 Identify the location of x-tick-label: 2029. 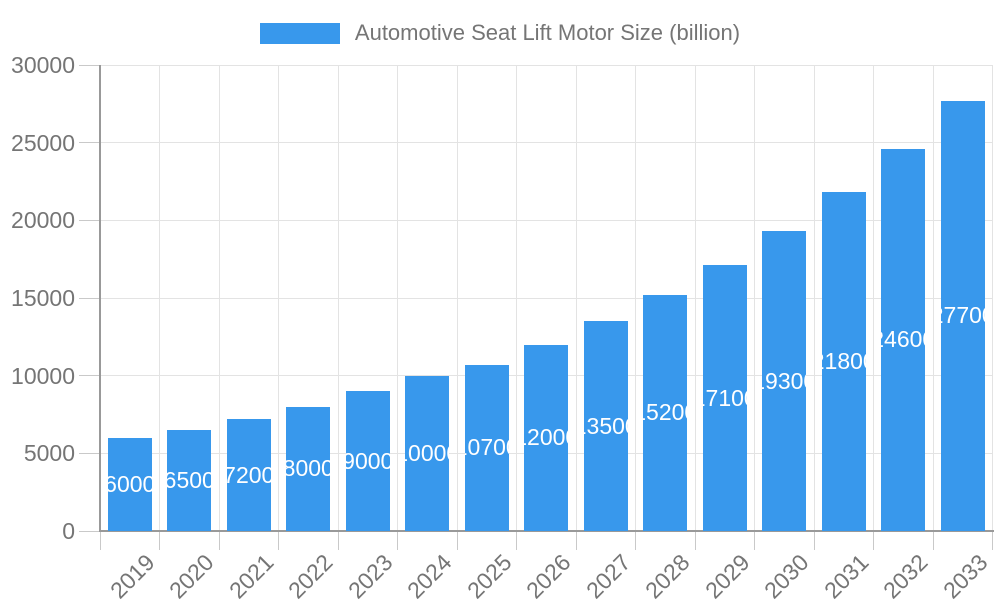
(727, 574).